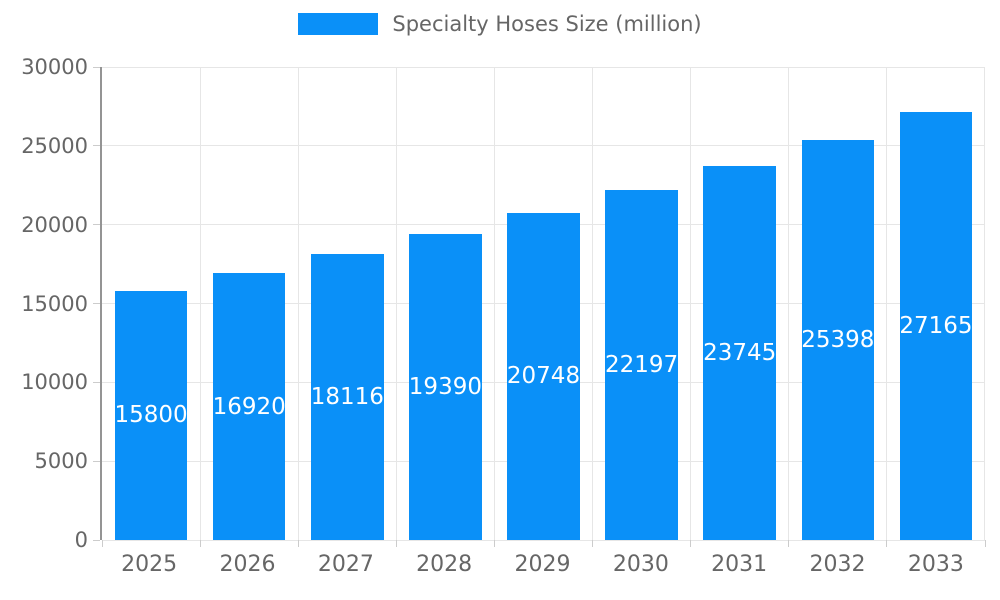  I want to click on x-tick-label: 2032, so click(837, 564).